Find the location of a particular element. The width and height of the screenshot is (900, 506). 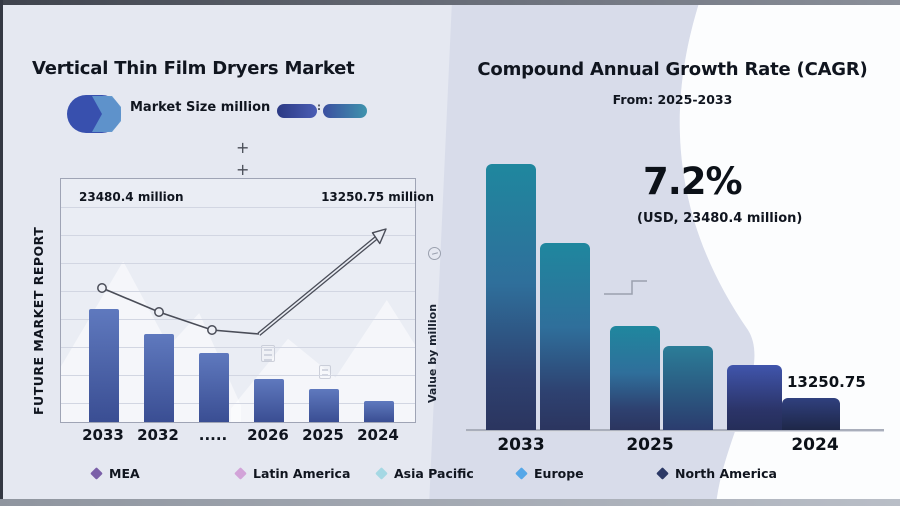

cagr-value: 7.2% is located at coordinates (693, 181).